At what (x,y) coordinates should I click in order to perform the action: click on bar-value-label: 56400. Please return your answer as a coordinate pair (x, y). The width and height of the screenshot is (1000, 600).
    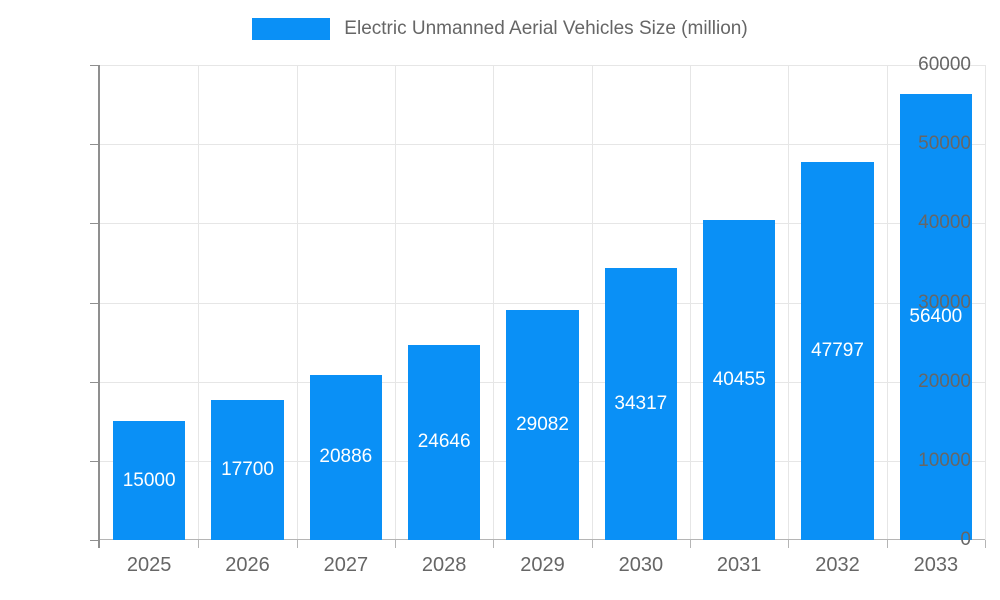
    Looking at the image, I should click on (936, 316).